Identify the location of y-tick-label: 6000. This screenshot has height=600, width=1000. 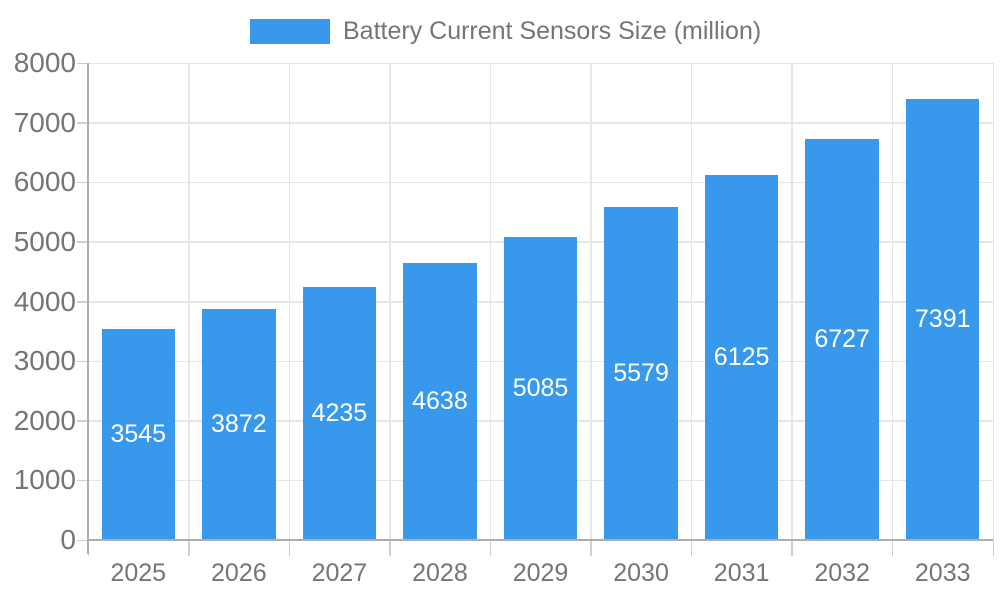
(44, 182).